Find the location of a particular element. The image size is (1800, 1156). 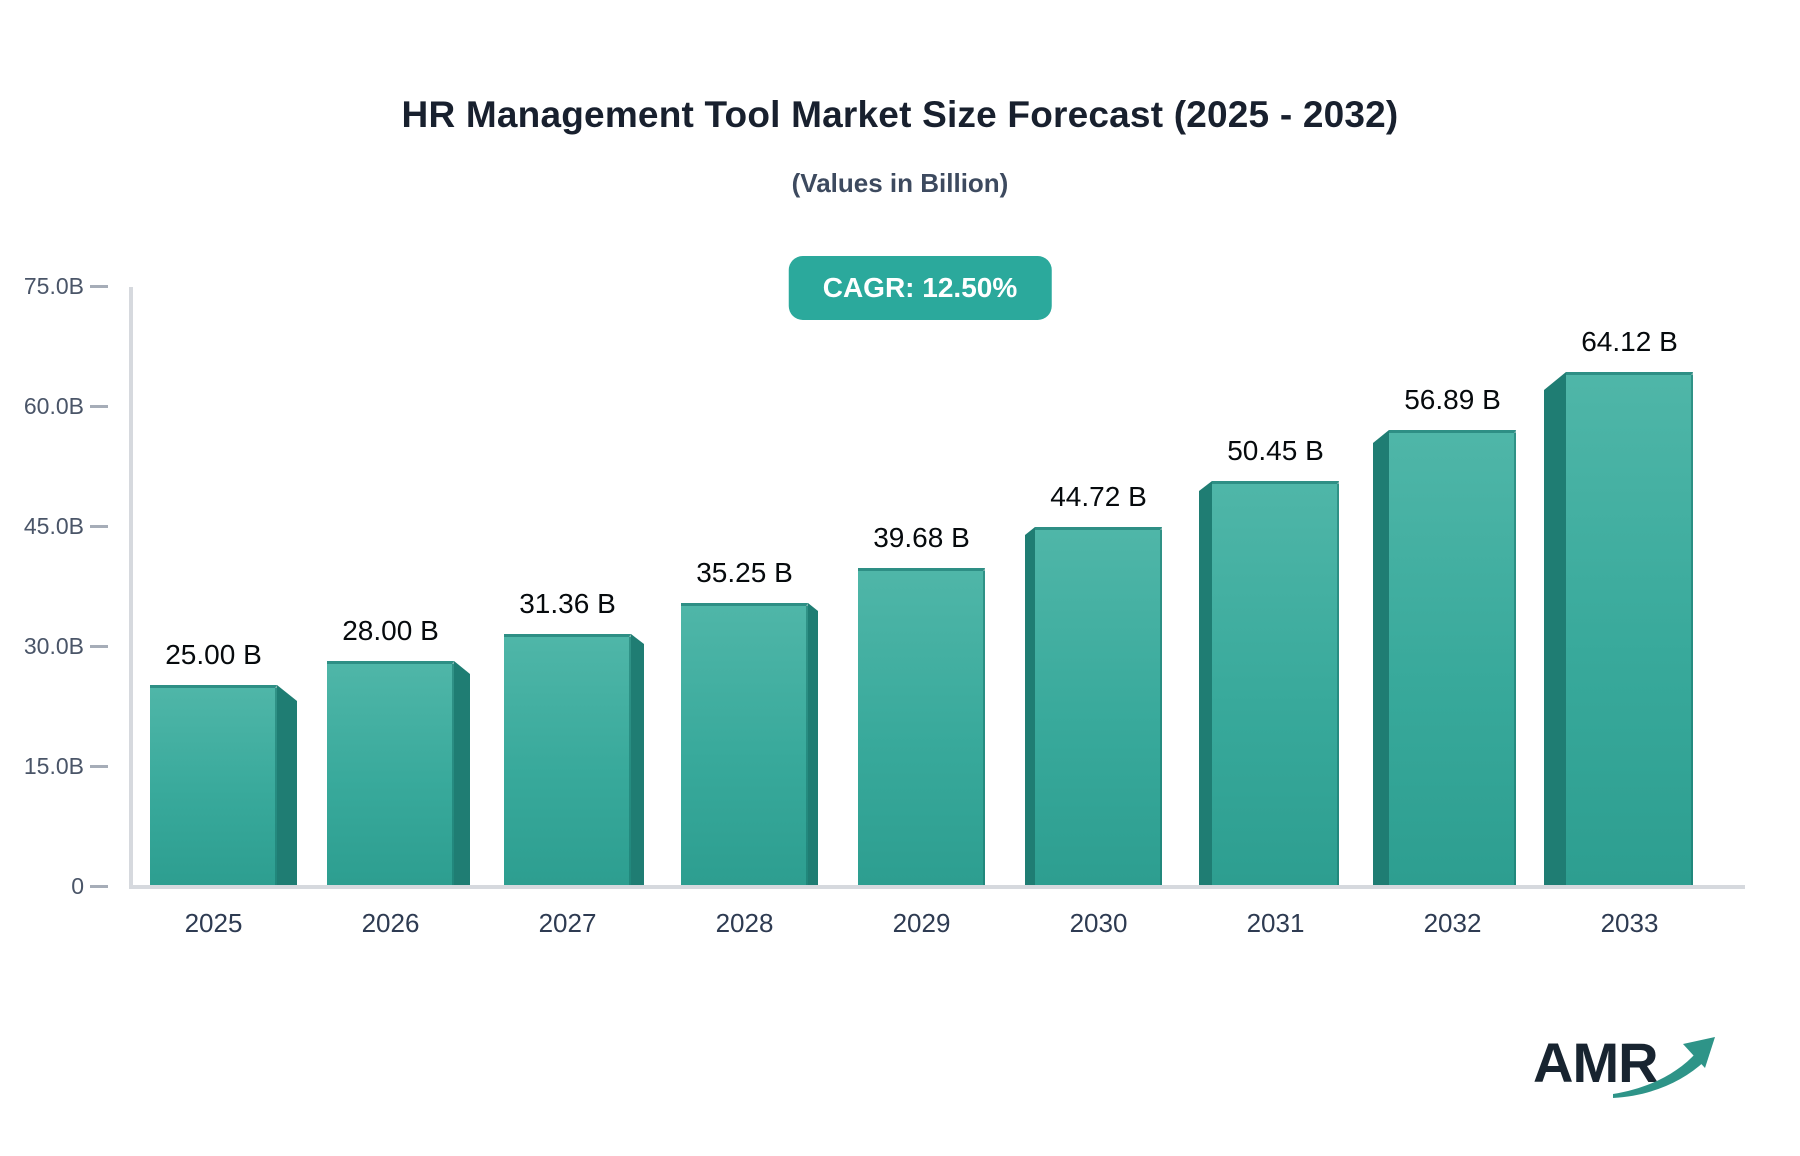

y-axis-line is located at coordinates (131, 588).